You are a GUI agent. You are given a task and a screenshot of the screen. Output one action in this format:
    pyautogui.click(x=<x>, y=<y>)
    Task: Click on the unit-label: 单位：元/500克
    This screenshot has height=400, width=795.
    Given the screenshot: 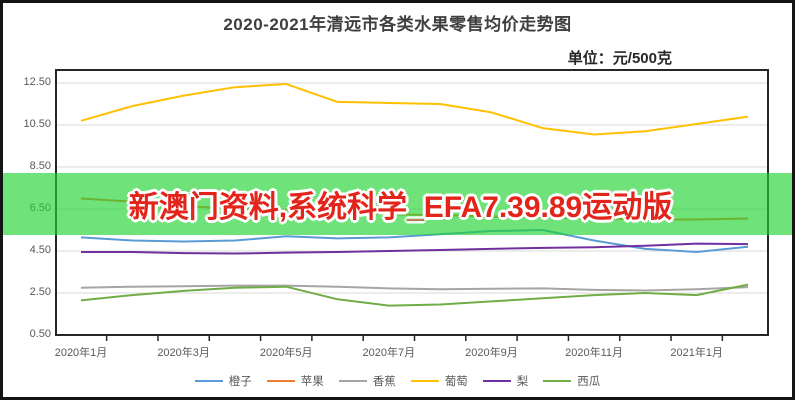 What is the action you would take?
    pyautogui.click(x=619, y=58)
    